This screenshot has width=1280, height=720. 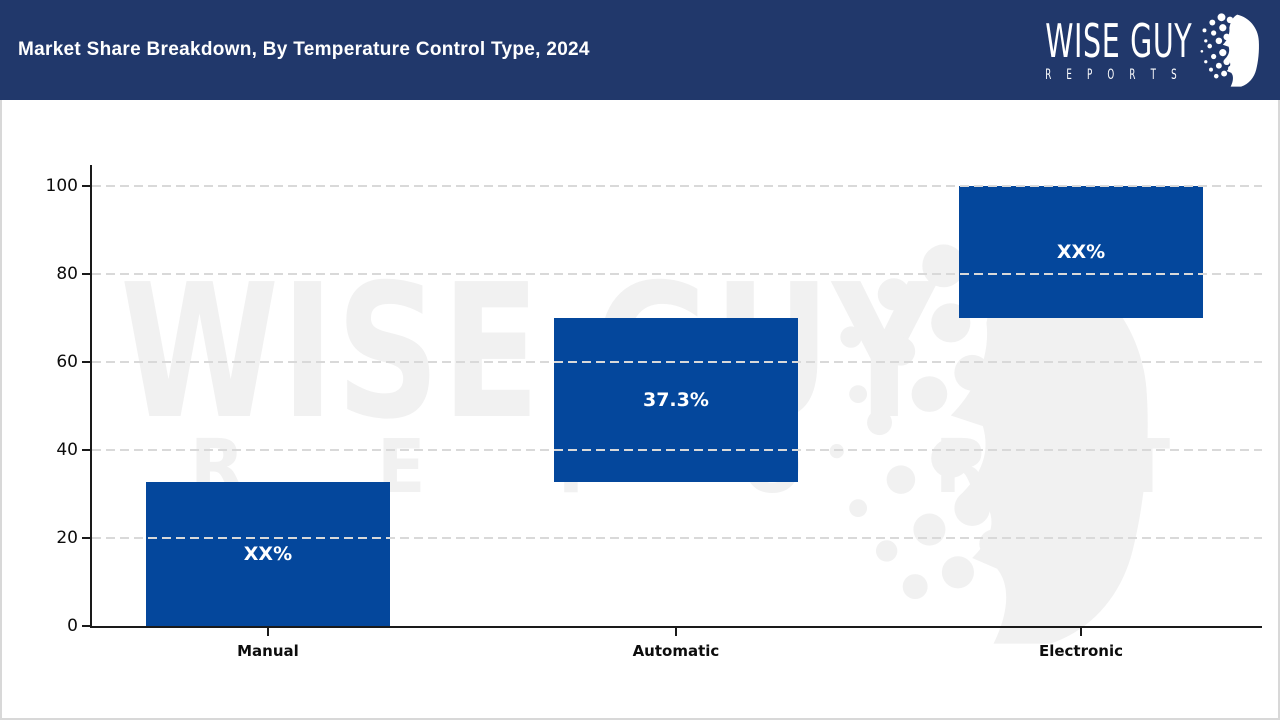 What do you see at coordinates (72, 626) in the screenshot?
I see `y-tick-label: 0` at bounding box center [72, 626].